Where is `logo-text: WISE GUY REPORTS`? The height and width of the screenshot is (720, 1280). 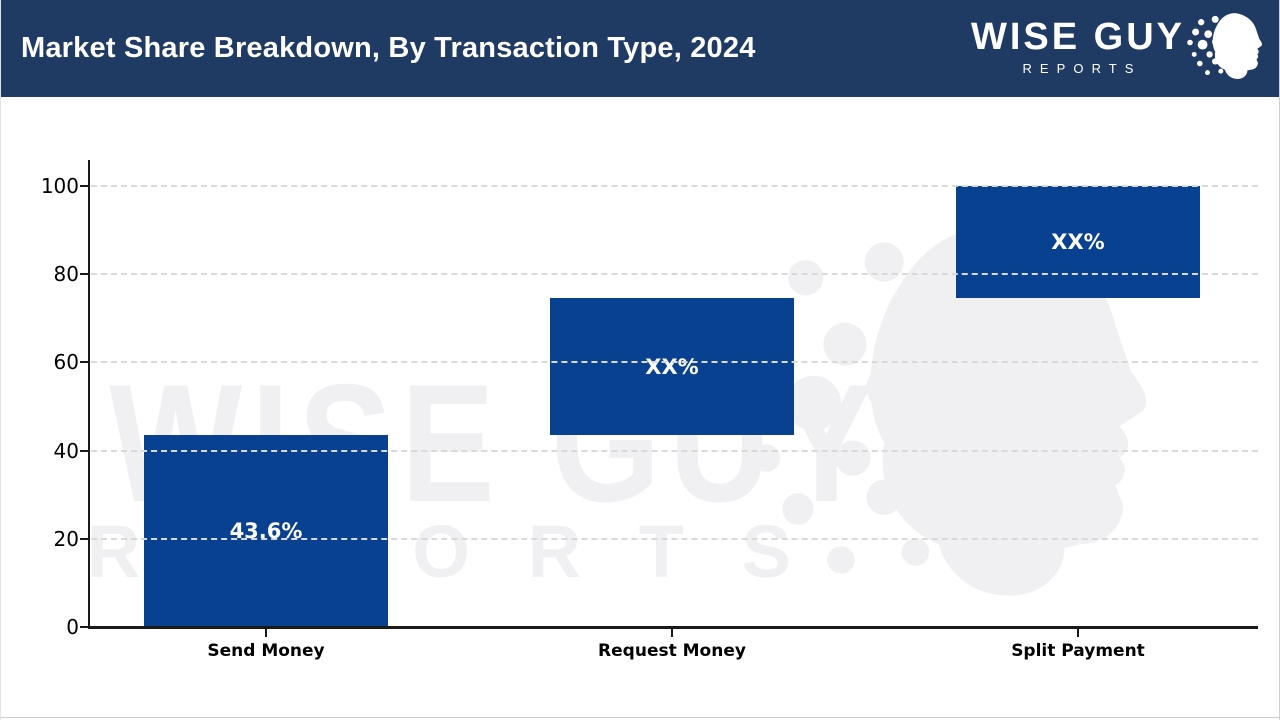 logo-text: WISE GUY REPORTS is located at coordinates (1078, 46).